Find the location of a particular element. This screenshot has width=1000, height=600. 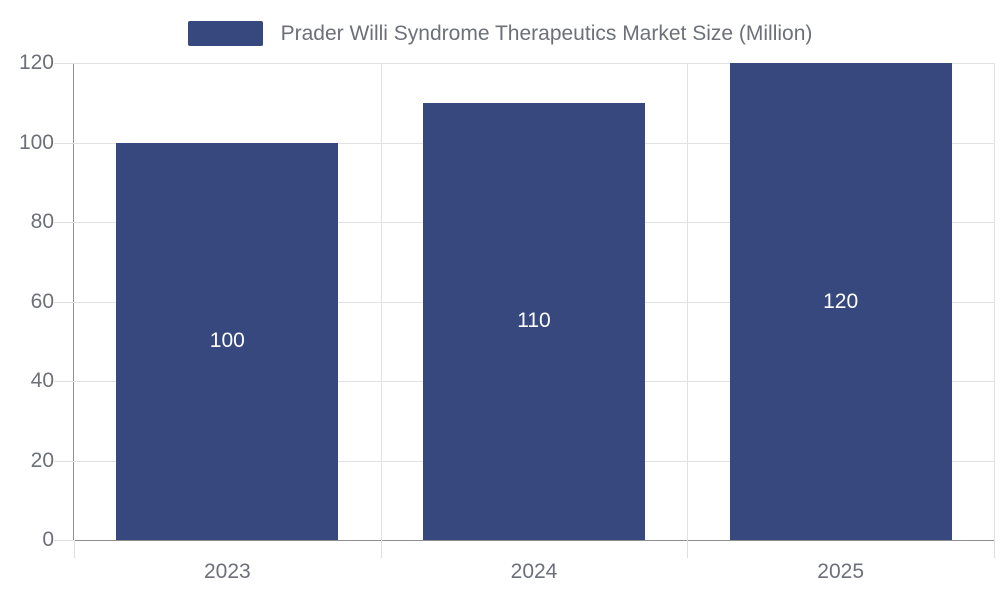

x-axis-label: 2025 is located at coordinates (841, 571).